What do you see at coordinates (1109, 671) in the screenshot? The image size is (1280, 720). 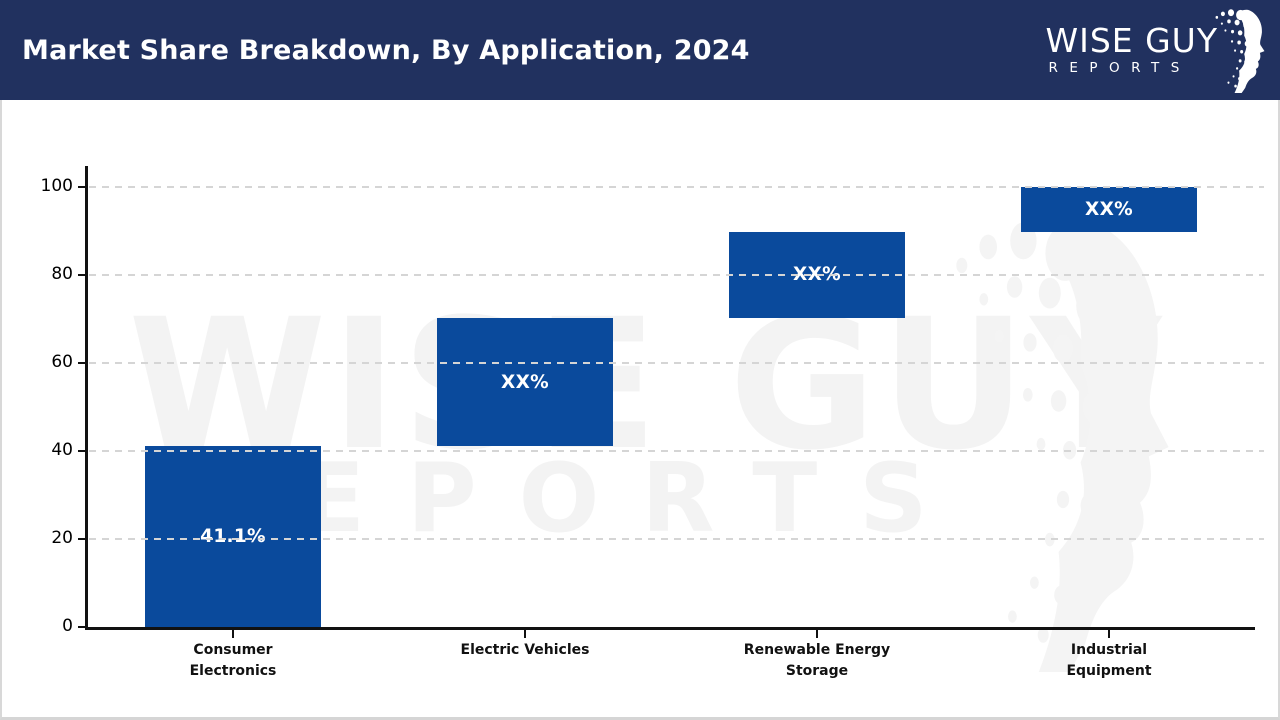 I see `x-category-label-line: Equipment` at bounding box center [1109, 671].